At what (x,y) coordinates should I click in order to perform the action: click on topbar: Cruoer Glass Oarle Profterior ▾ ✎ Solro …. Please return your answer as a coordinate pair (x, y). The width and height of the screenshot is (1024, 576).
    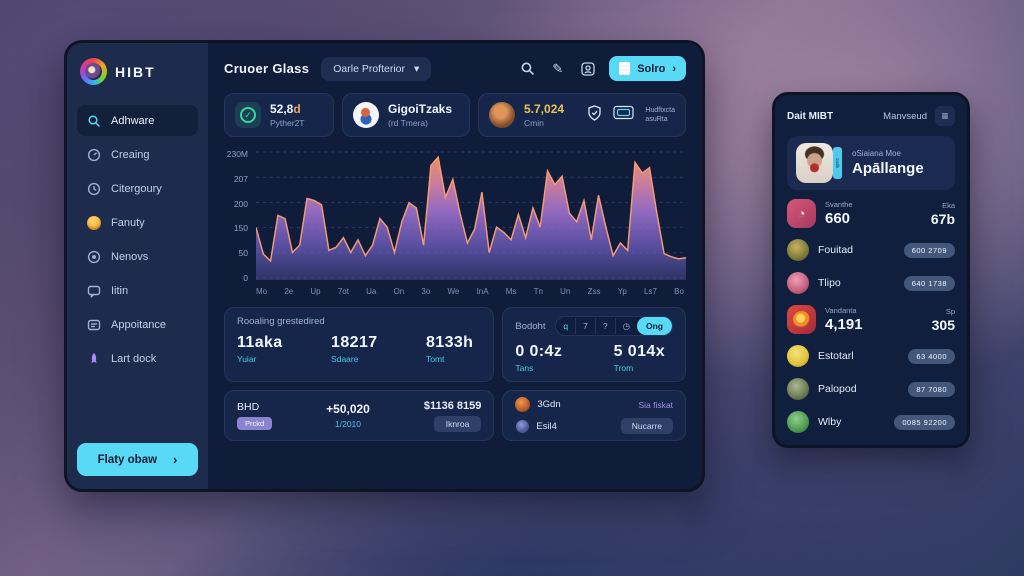
    Looking at the image, I should click on (455, 68).